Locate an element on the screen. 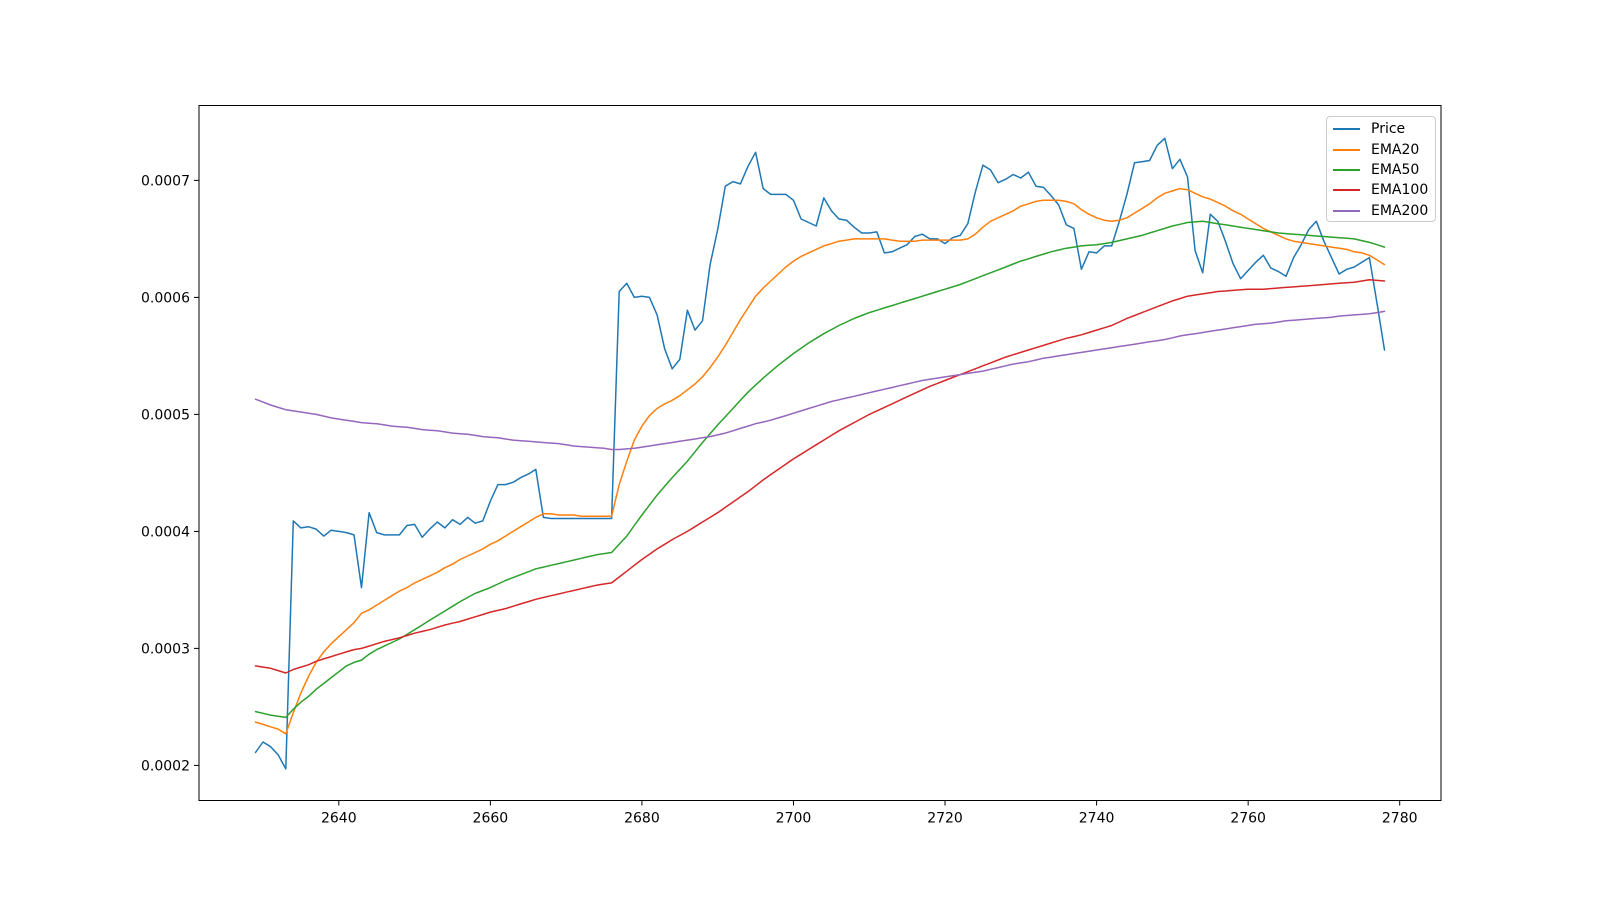  legend-label-ema100: EMA100 is located at coordinates (1400, 190).